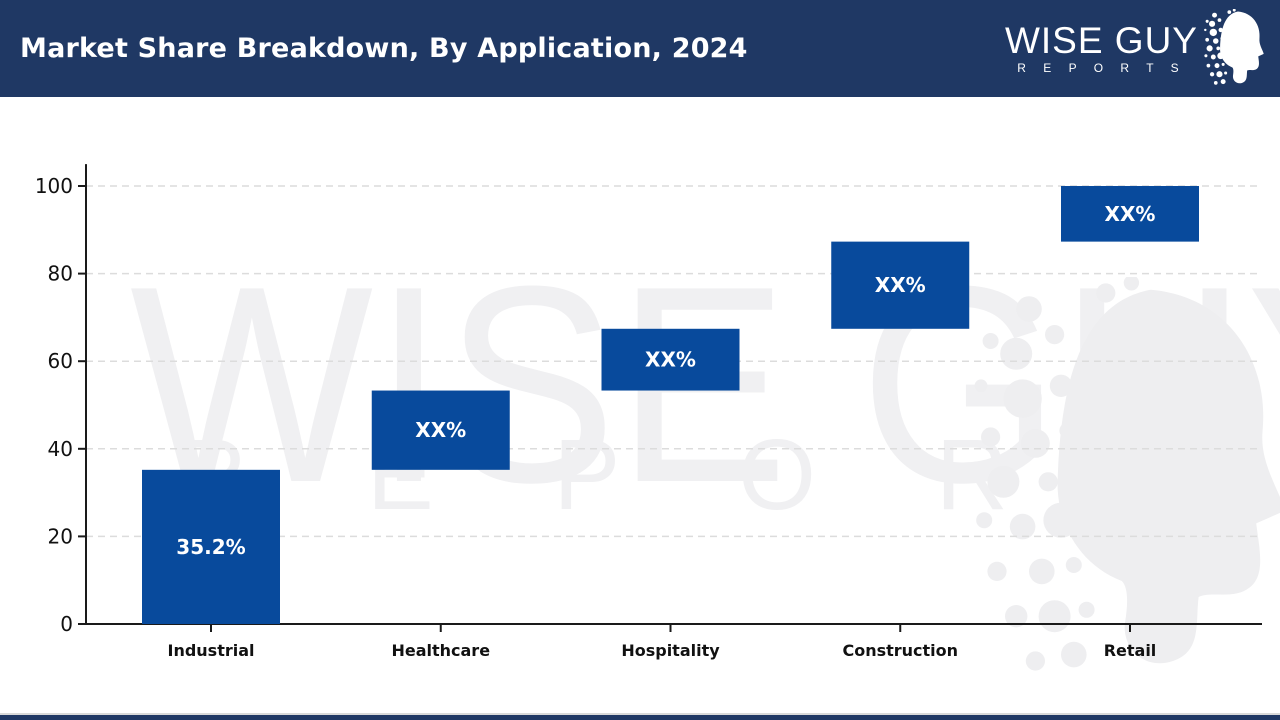 The width and height of the screenshot is (1280, 720). Describe the element at coordinates (640, 714) in the screenshot. I see `footer-hairline` at that location.